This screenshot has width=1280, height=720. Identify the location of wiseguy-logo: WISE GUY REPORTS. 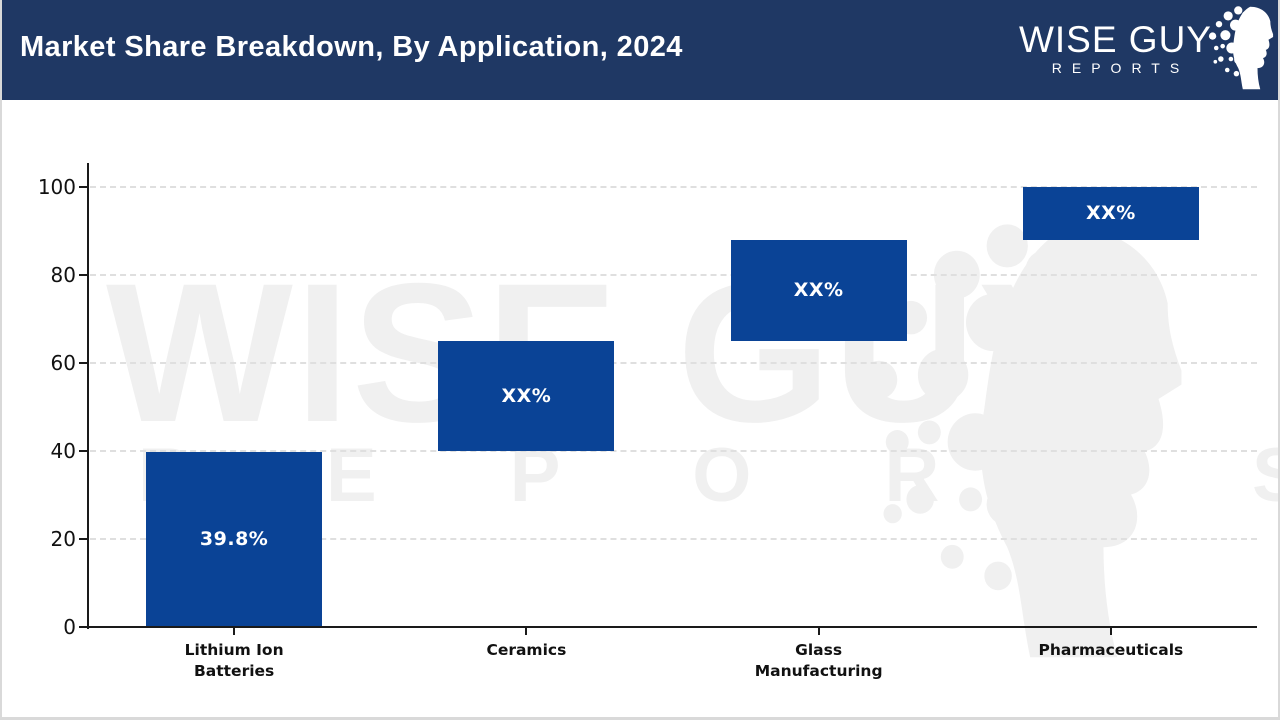
(1146, 48).